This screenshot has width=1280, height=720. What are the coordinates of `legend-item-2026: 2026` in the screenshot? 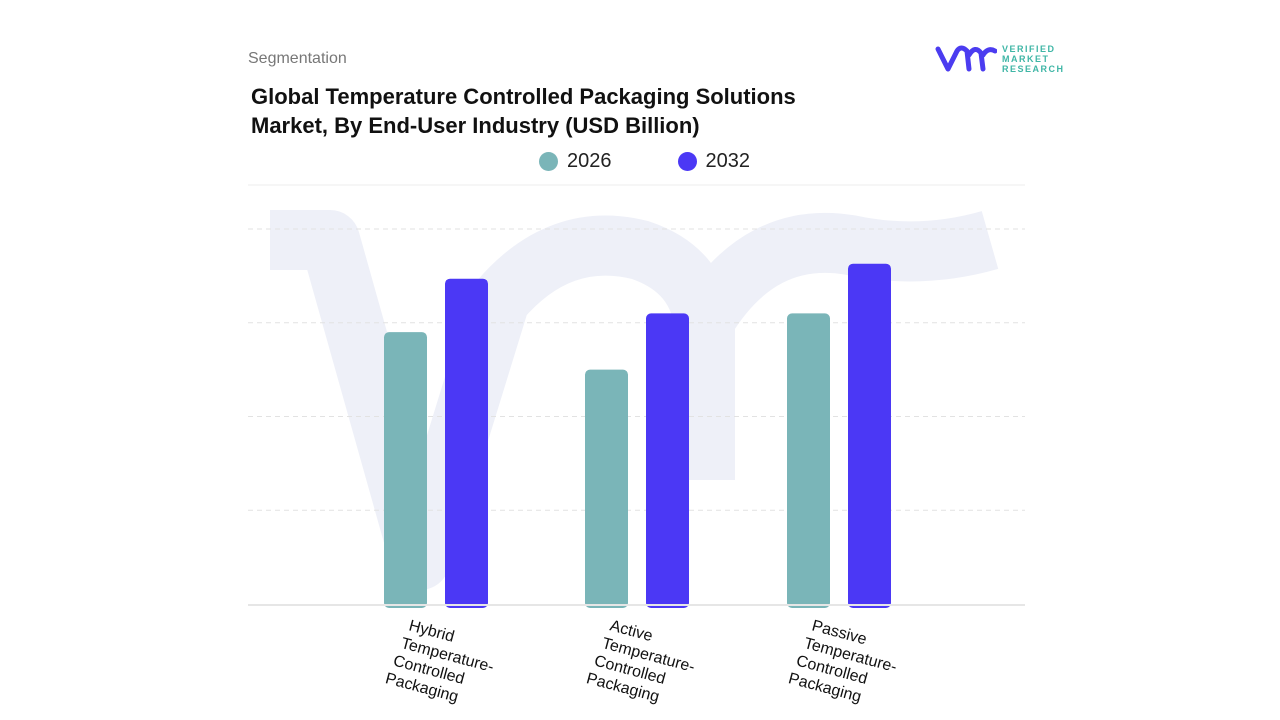 It's located at (575, 161).